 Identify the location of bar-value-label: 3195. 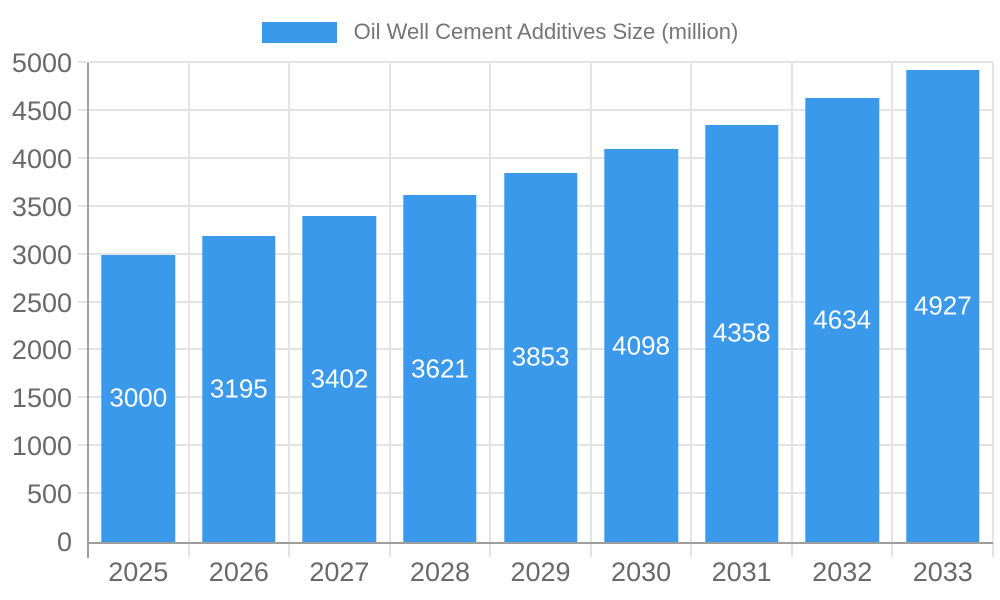
(238, 388).